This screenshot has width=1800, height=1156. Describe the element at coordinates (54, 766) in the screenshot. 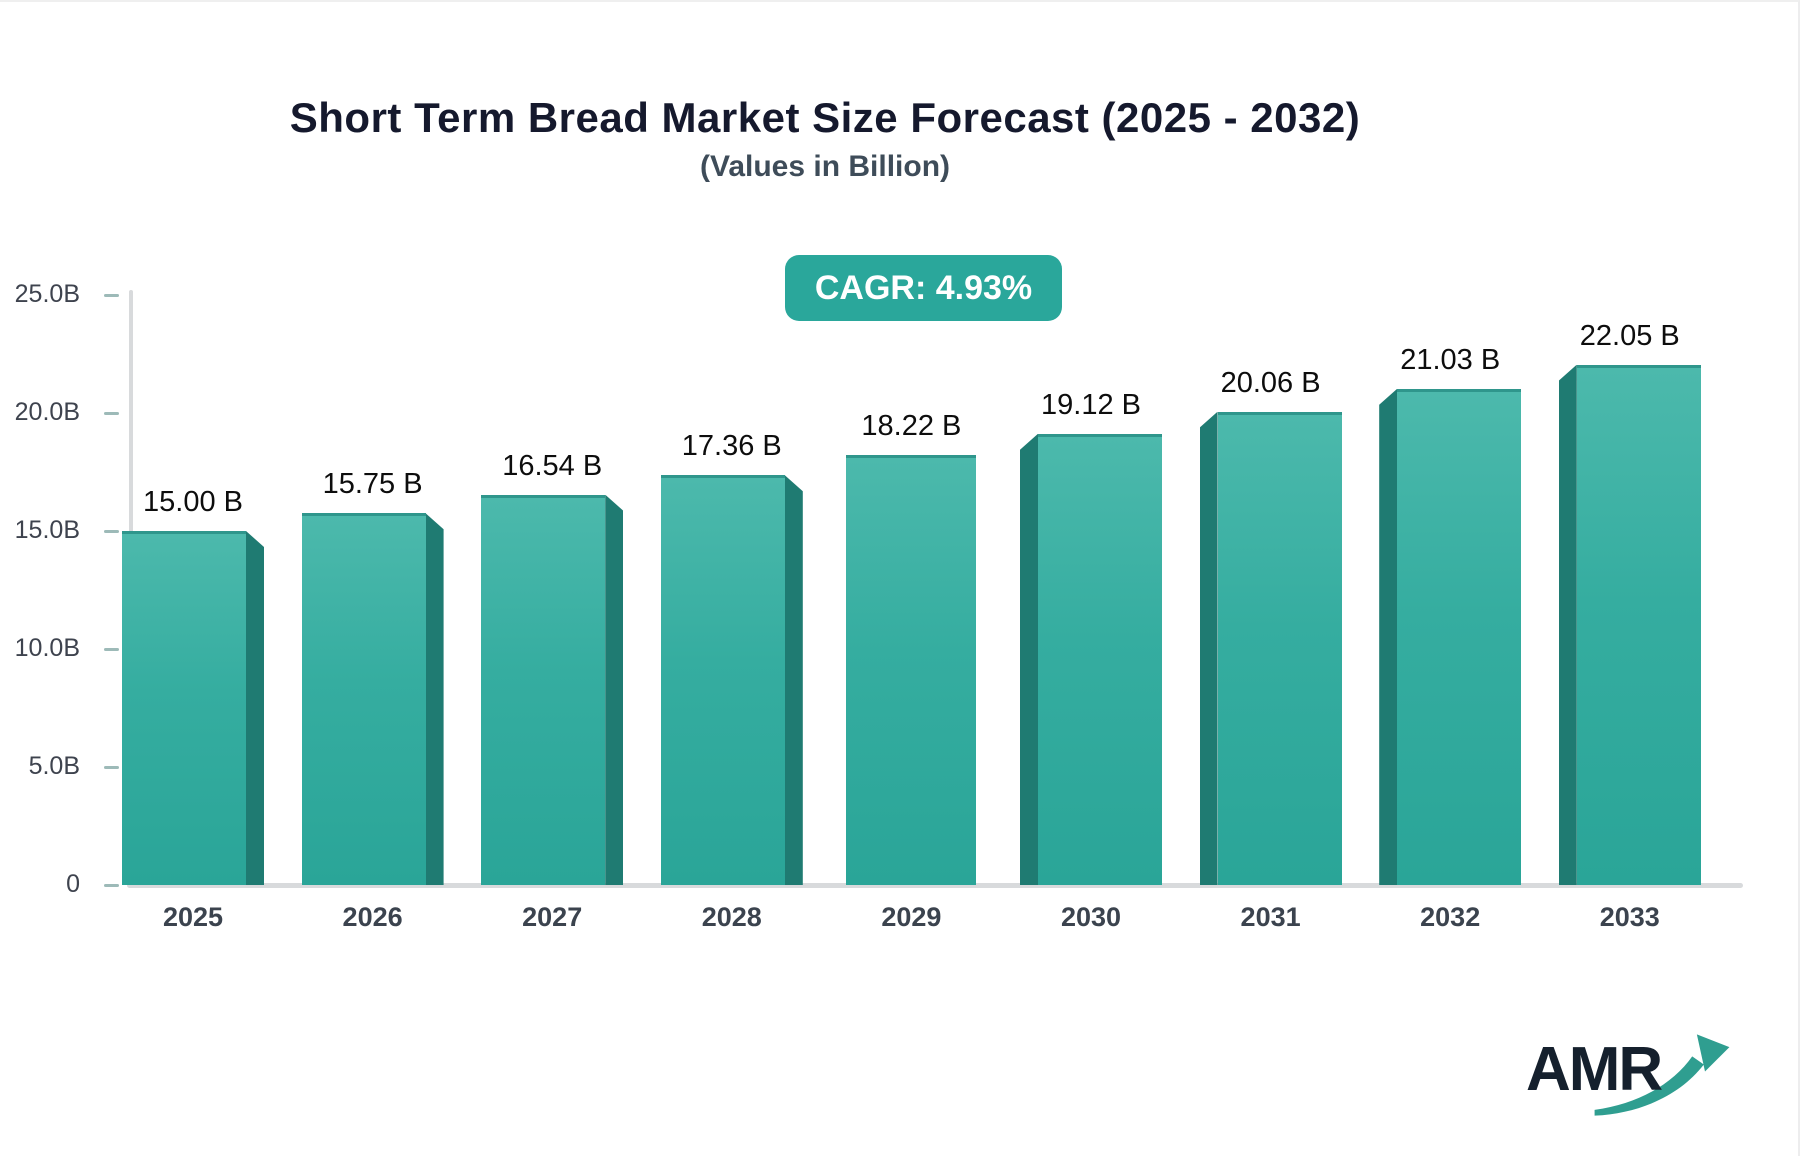

I see `y-tick-label: 5.0B` at that location.